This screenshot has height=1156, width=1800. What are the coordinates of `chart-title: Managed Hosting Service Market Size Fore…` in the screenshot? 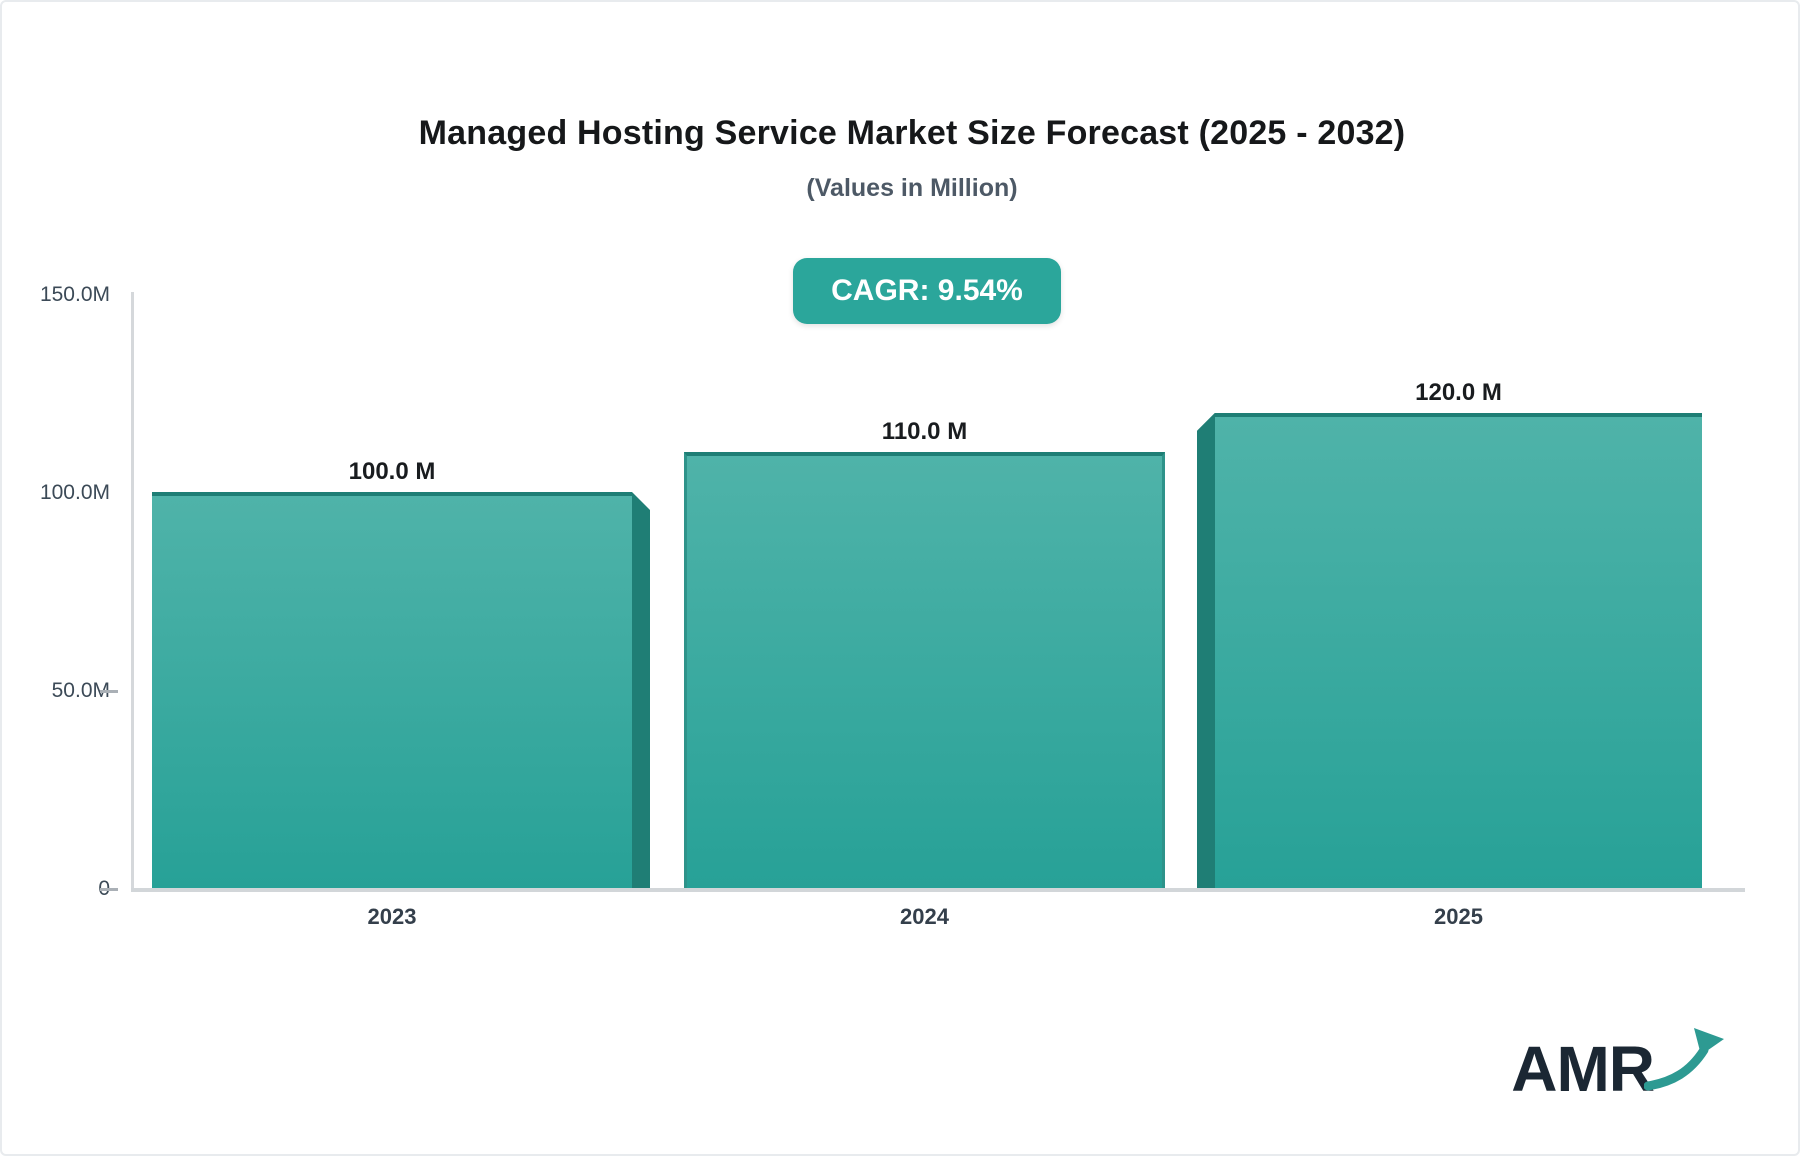 It's located at (912, 133).